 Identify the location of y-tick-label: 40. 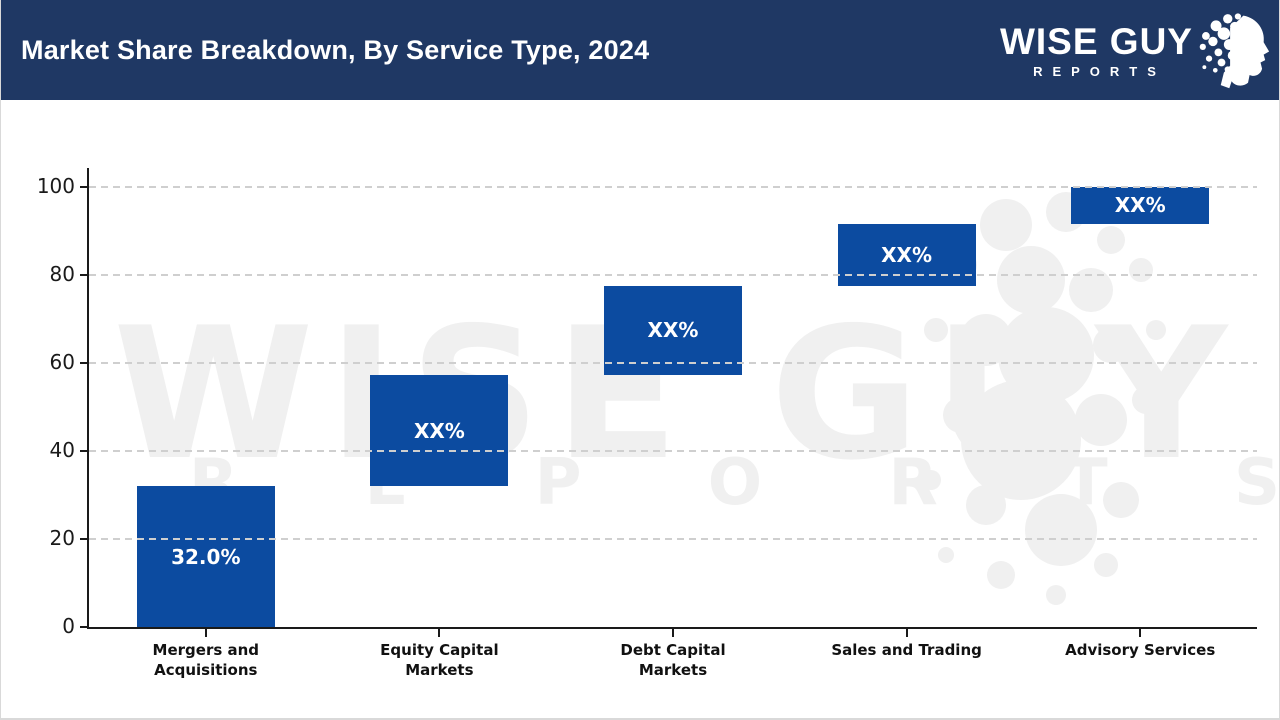
(62, 450).